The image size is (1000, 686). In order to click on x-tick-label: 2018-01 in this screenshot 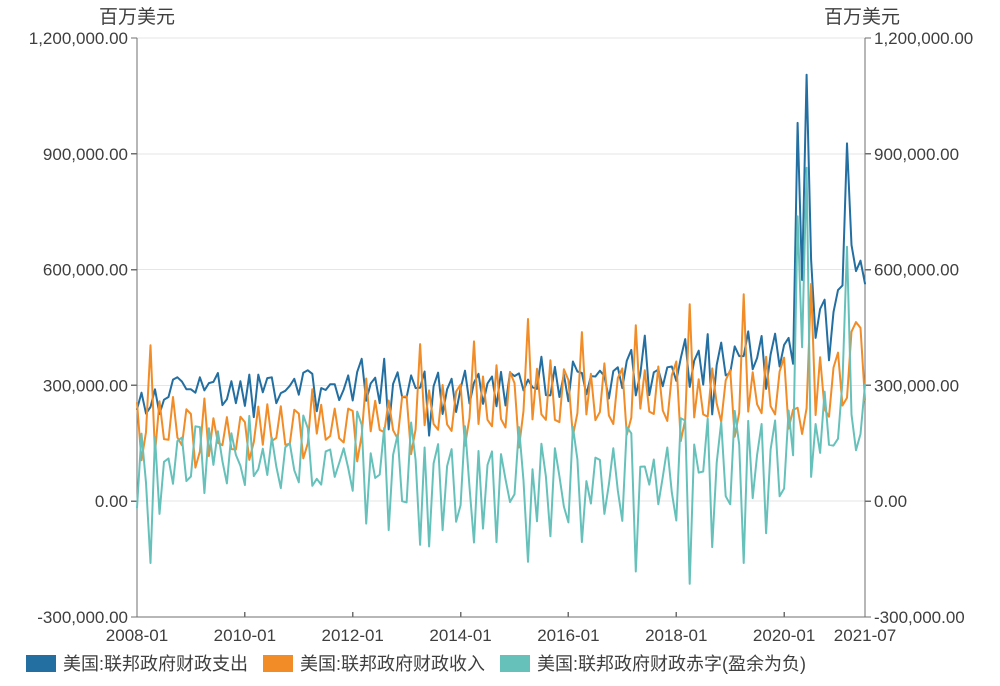, I will do `click(676, 635)`.